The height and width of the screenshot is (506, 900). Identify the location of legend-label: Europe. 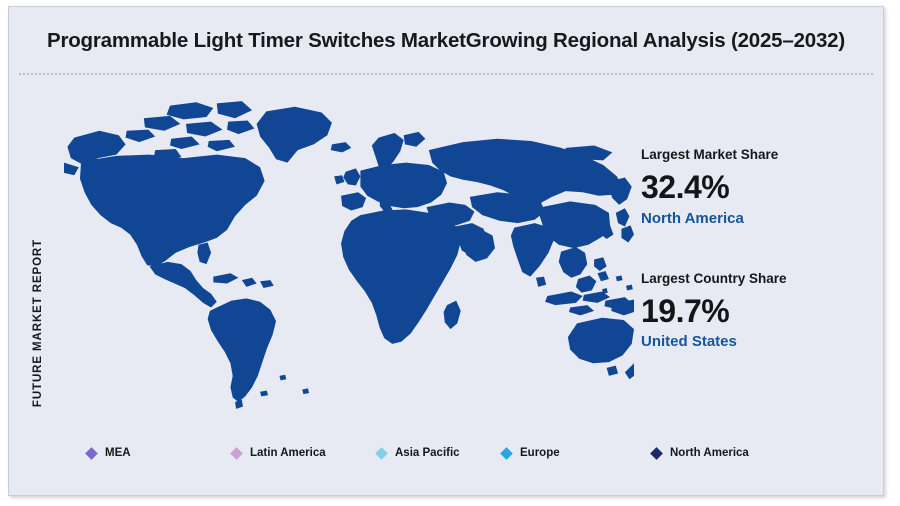
(540, 453).